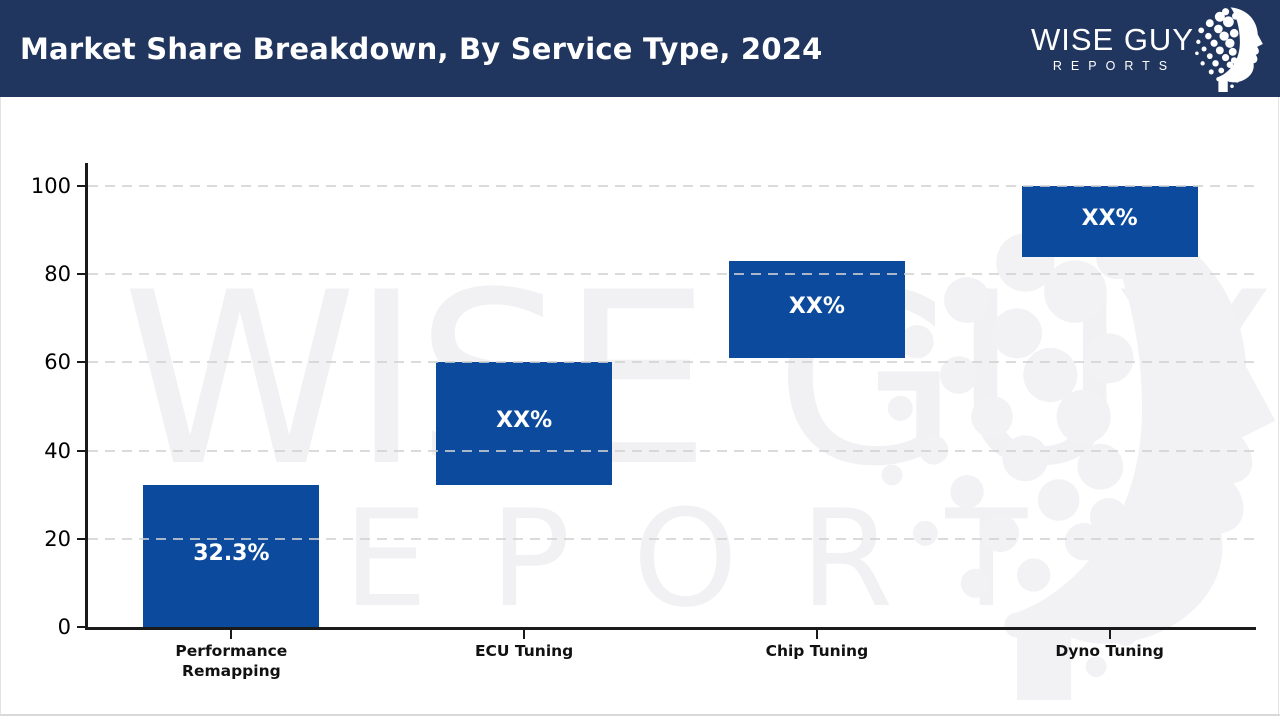  I want to click on bottom-divider, so click(640, 715).